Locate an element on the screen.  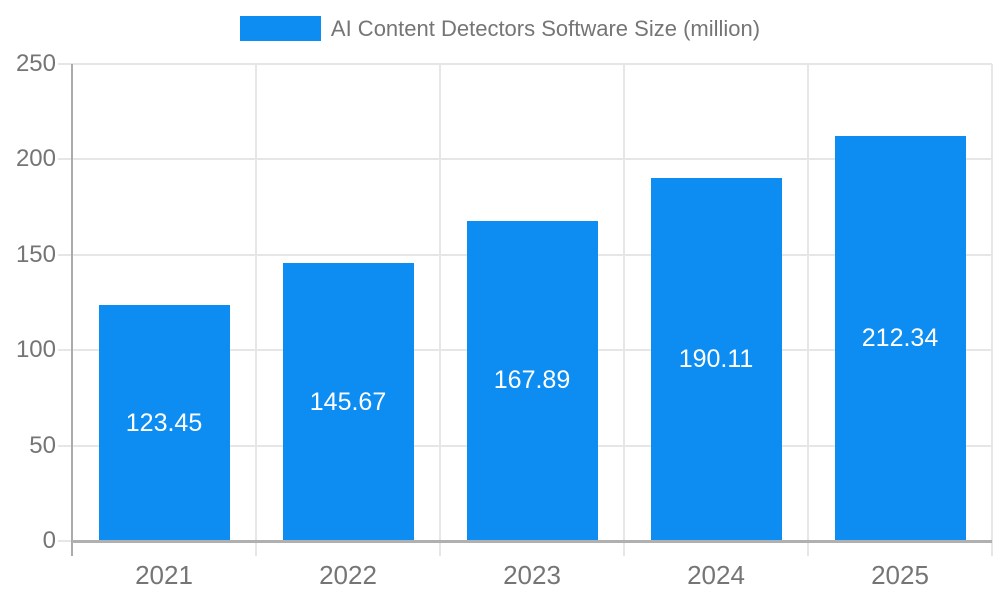
bar-2021: 123.45 is located at coordinates (164, 423).